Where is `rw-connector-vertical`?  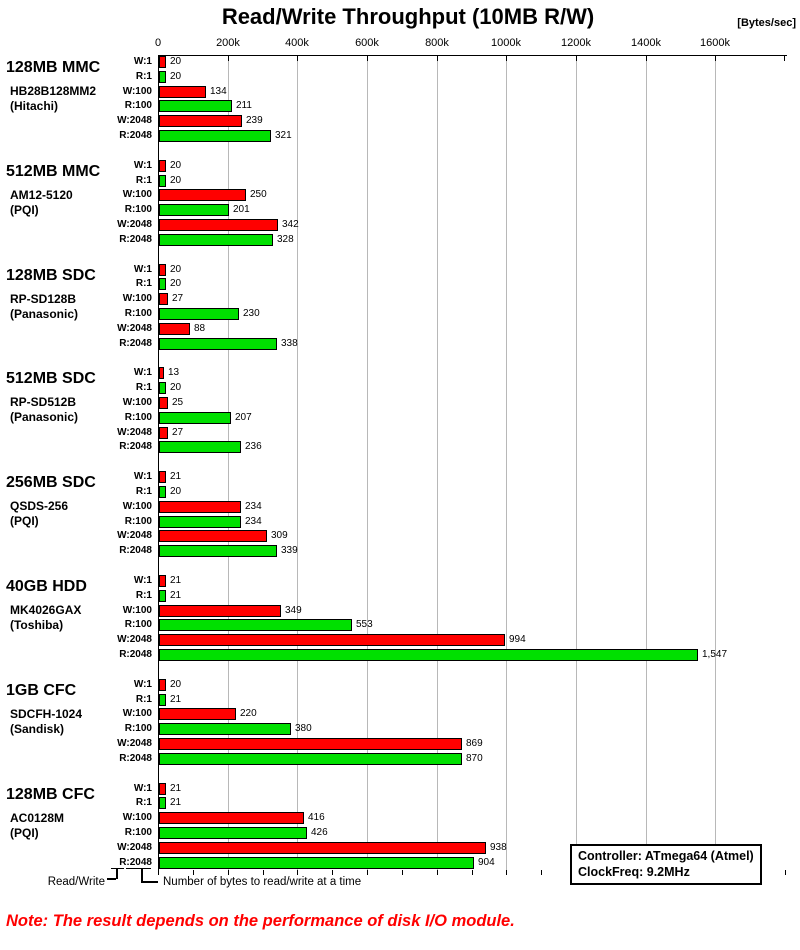
rw-connector-vertical is located at coordinates (117, 874).